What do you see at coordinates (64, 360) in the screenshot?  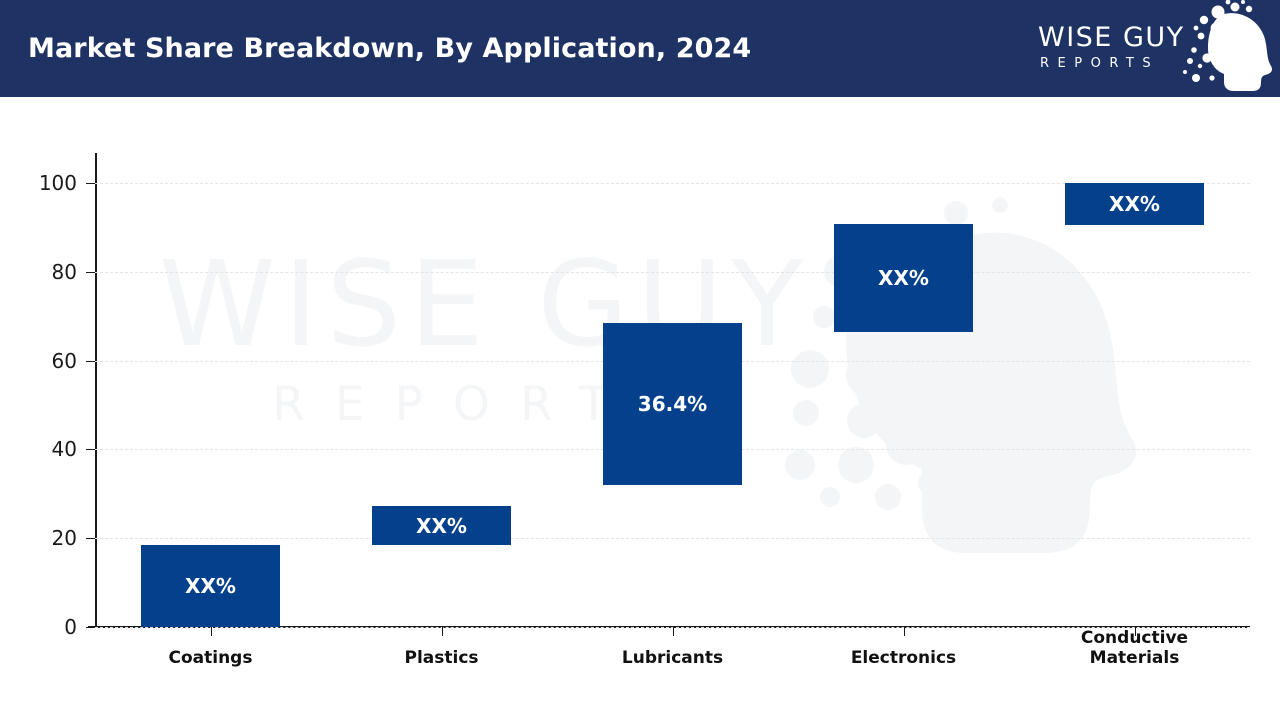 I see `y-axis-tick-label: 60` at bounding box center [64, 360].